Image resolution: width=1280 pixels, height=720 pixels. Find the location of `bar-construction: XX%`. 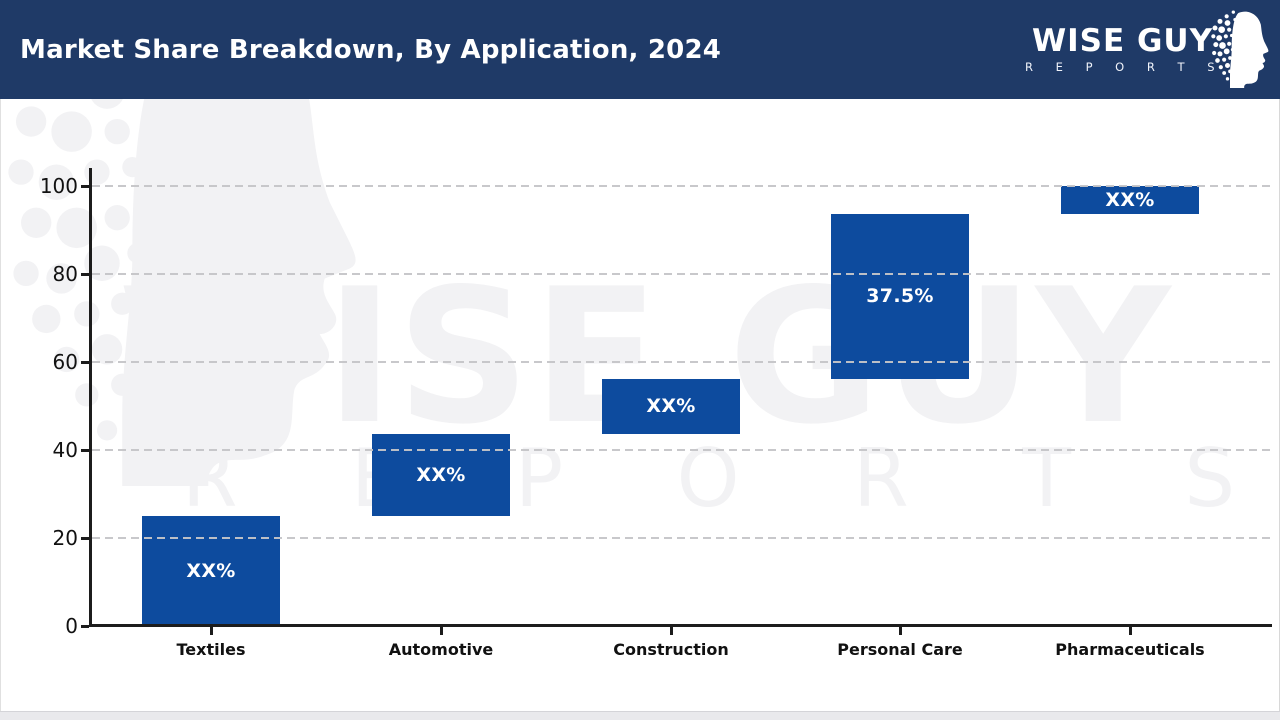

bar-construction: XX% is located at coordinates (671, 406).